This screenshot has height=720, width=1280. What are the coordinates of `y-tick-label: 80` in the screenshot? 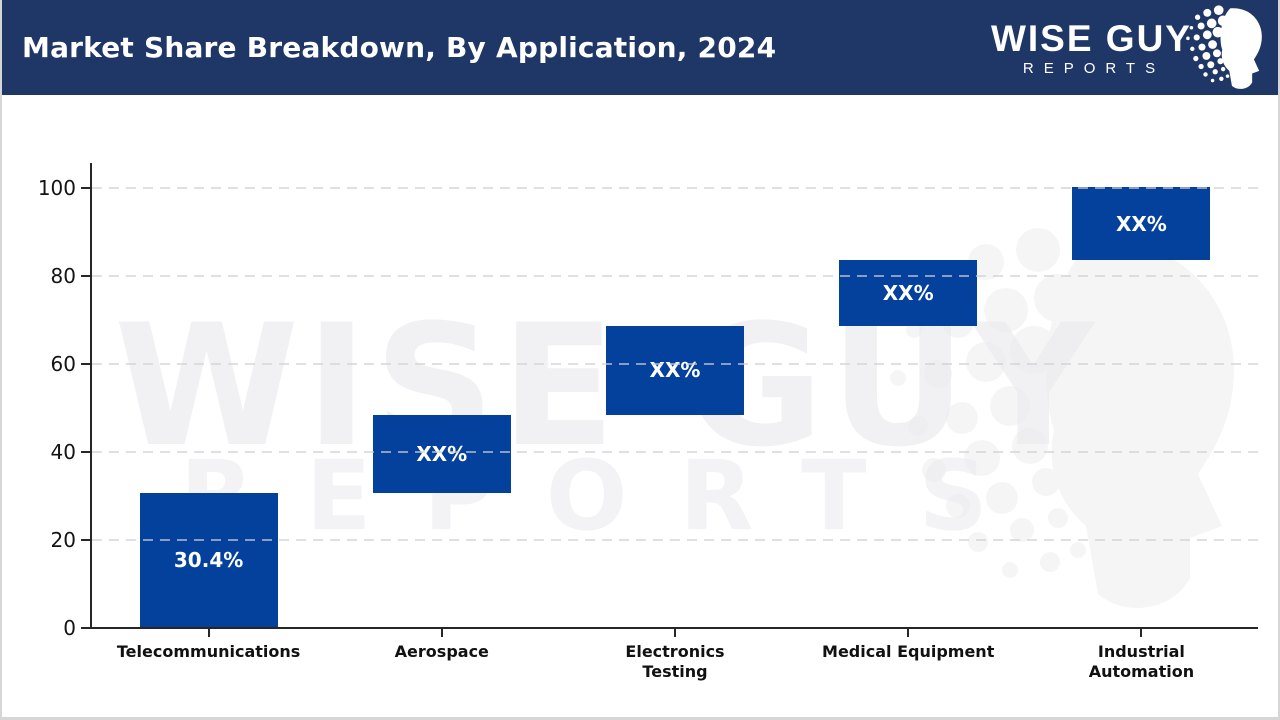 It's located at (63, 276).